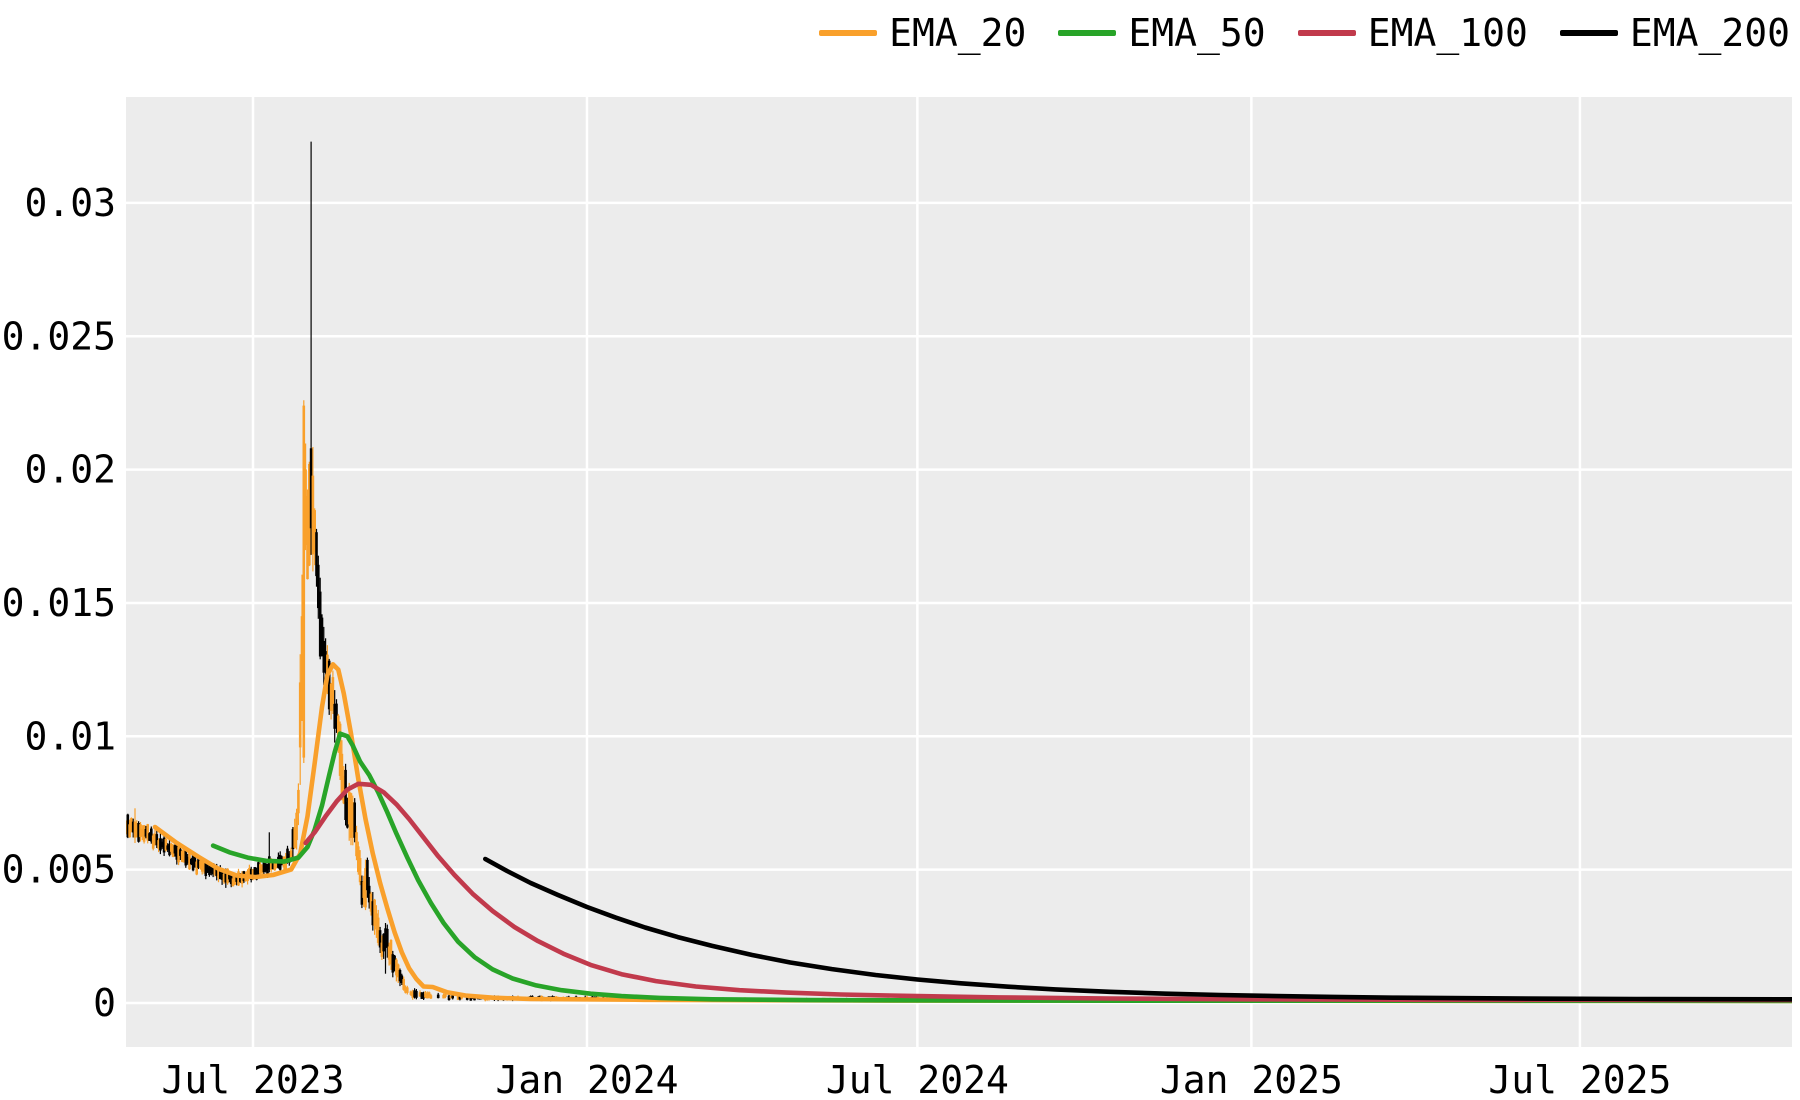  What do you see at coordinates (59, 870) in the screenshot?
I see `y-tick-label: 0.005` at bounding box center [59, 870].